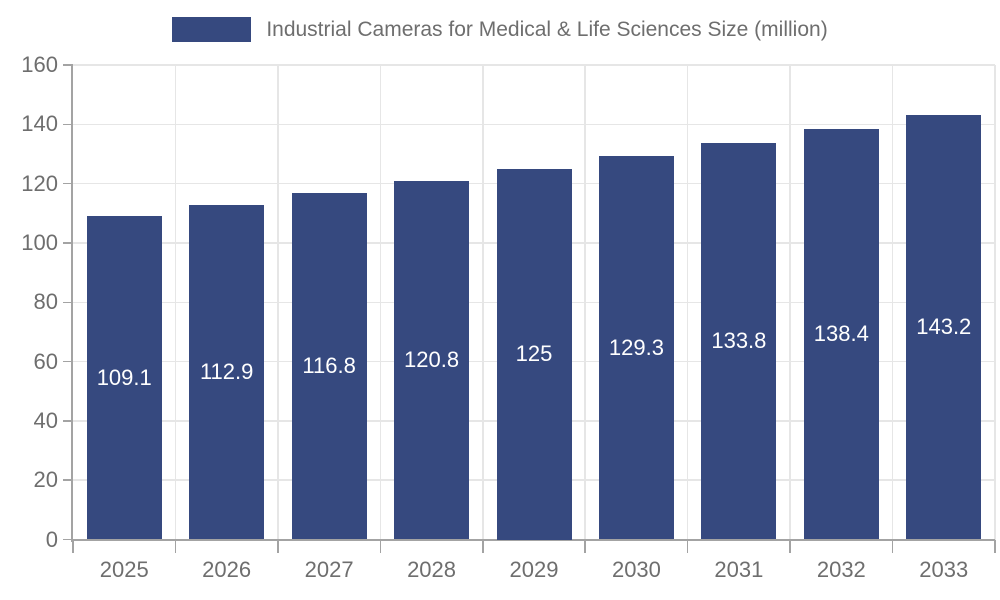  What do you see at coordinates (212, 29) in the screenshot?
I see `legend-swatch` at bounding box center [212, 29].